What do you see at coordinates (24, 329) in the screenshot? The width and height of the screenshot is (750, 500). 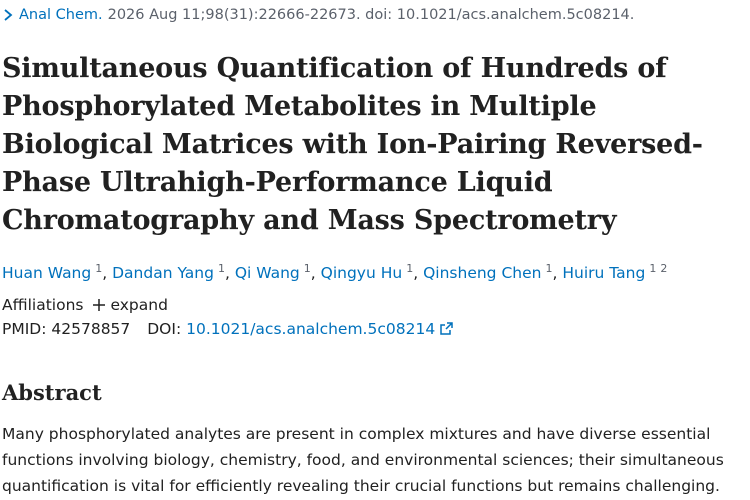 I see `pmid-label: PMID:` at bounding box center [24, 329].